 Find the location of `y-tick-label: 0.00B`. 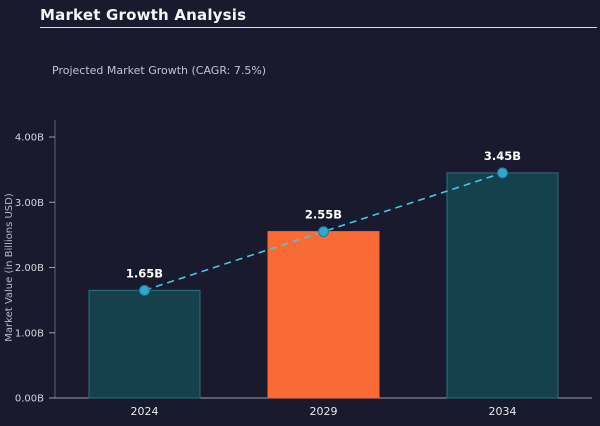

y-tick-label: 0.00B is located at coordinates (29, 399).